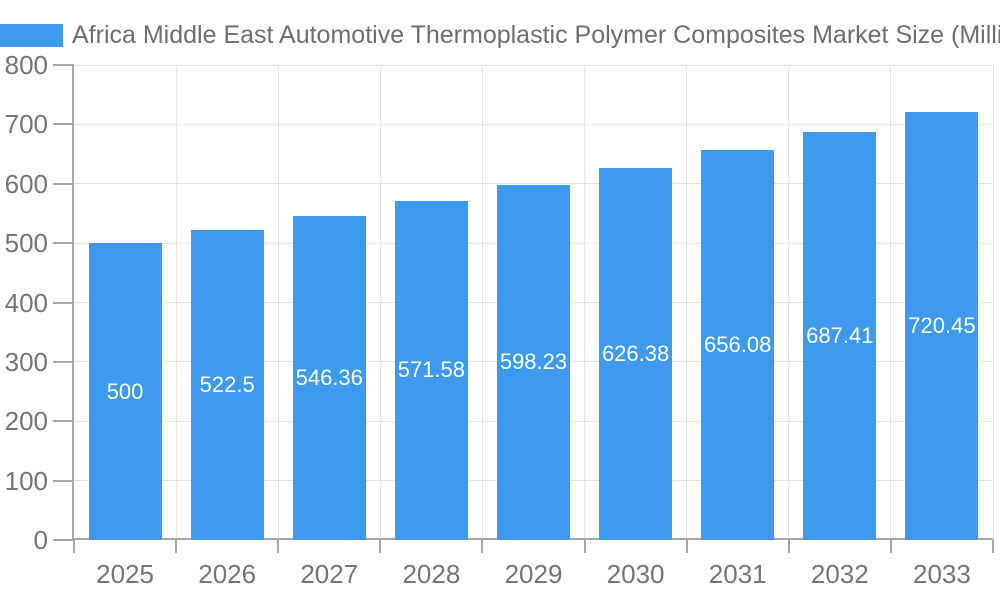 The width and height of the screenshot is (1000, 600). I want to click on bar-value-label: 687.41, so click(840, 335).